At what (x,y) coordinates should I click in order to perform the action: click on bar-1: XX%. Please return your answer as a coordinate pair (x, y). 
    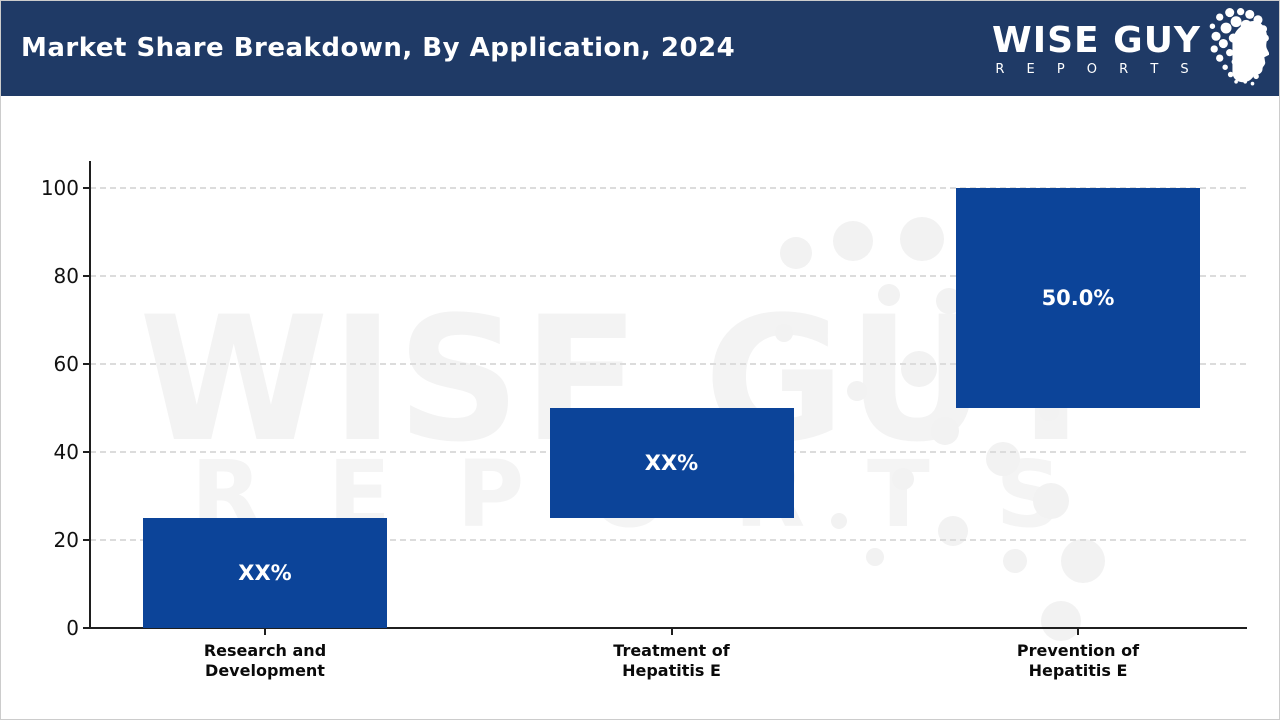
    Looking at the image, I should click on (671, 463).